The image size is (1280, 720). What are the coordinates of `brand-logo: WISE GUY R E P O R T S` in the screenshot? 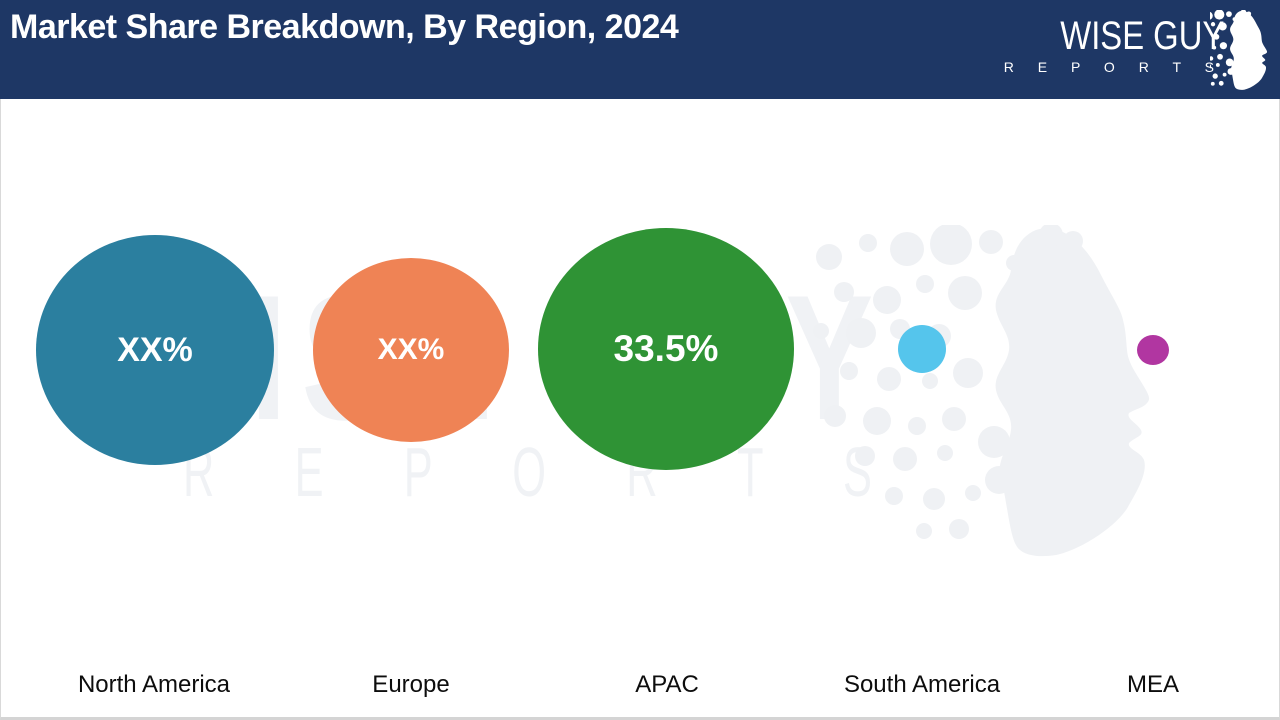 It's located at (1135, 51).